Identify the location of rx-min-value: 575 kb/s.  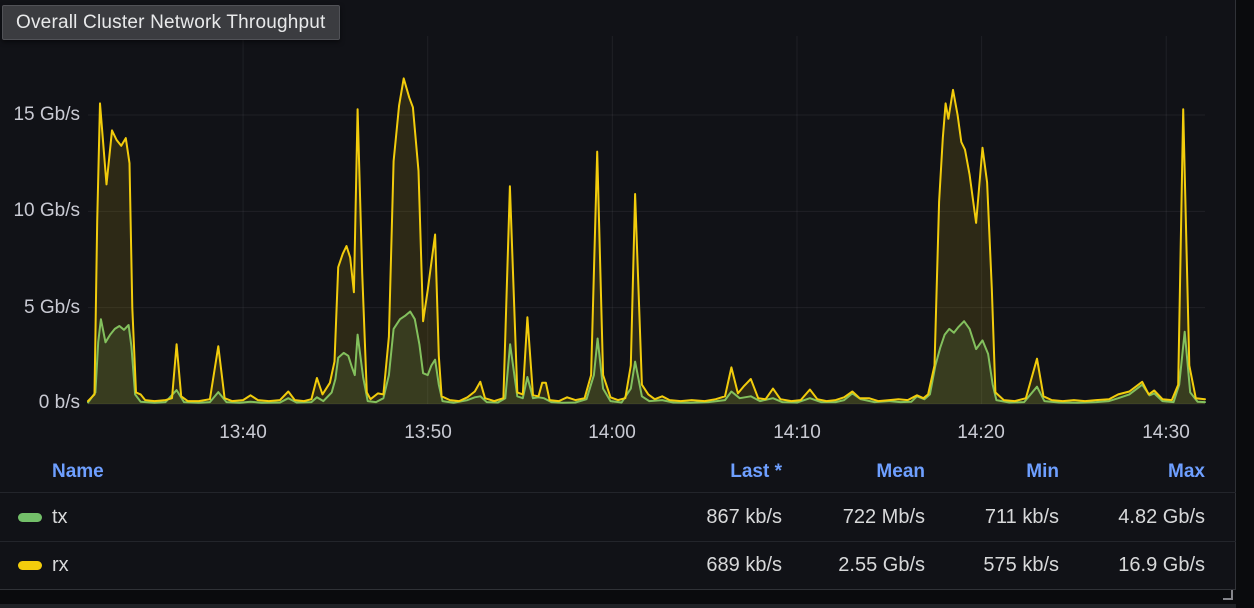
(1021, 565).